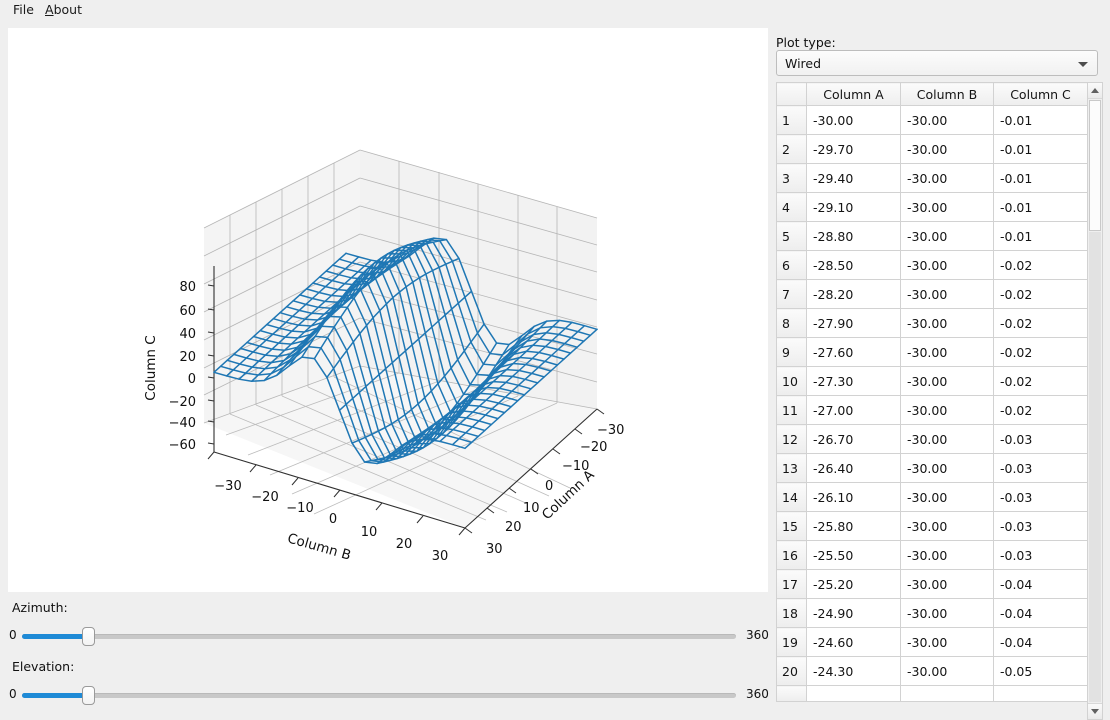 The height and width of the screenshot is (720, 1110). I want to click on table-row: 8 -27.90 -30.00 -0.02, so click(932, 323).